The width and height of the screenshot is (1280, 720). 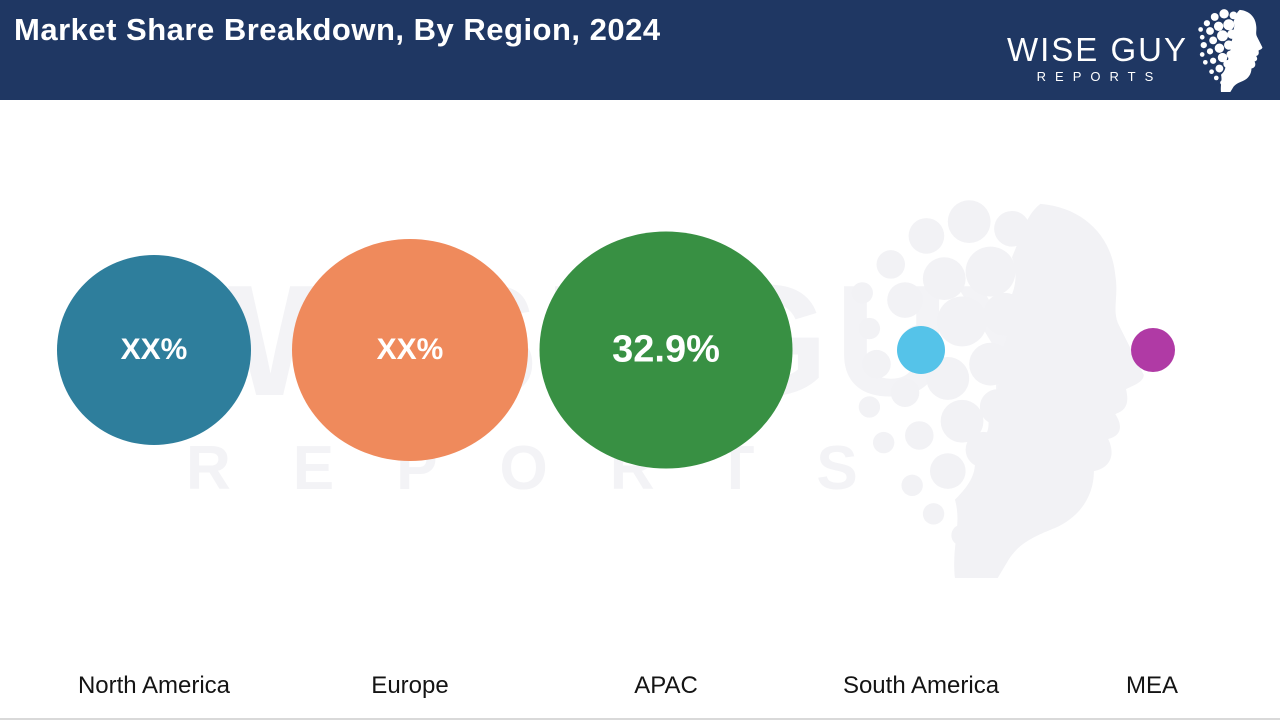 I want to click on bubble-apac: 32.9%, so click(x=666, y=350).